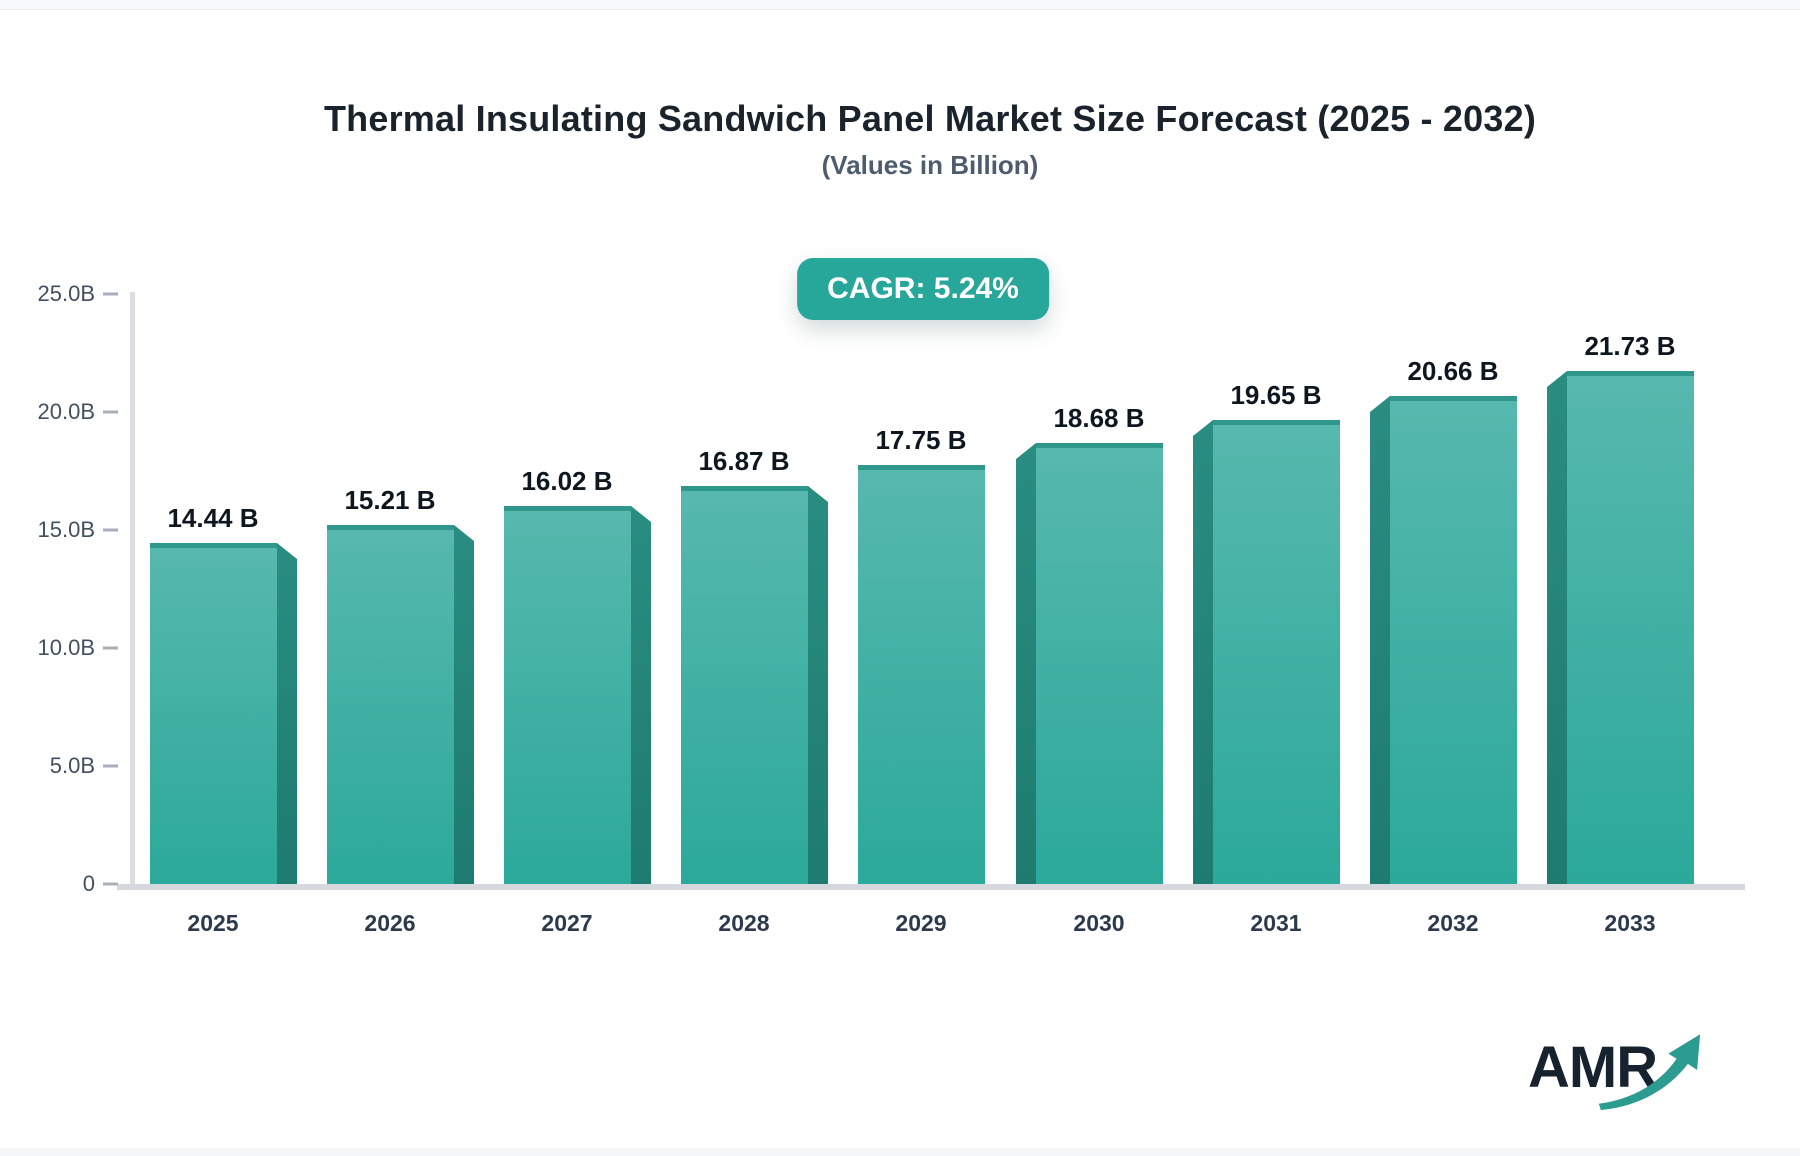 The image size is (1800, 1156). Describe the element at coordinates (132, 588) in the screenshot. I see `y-axis-line` at that location.